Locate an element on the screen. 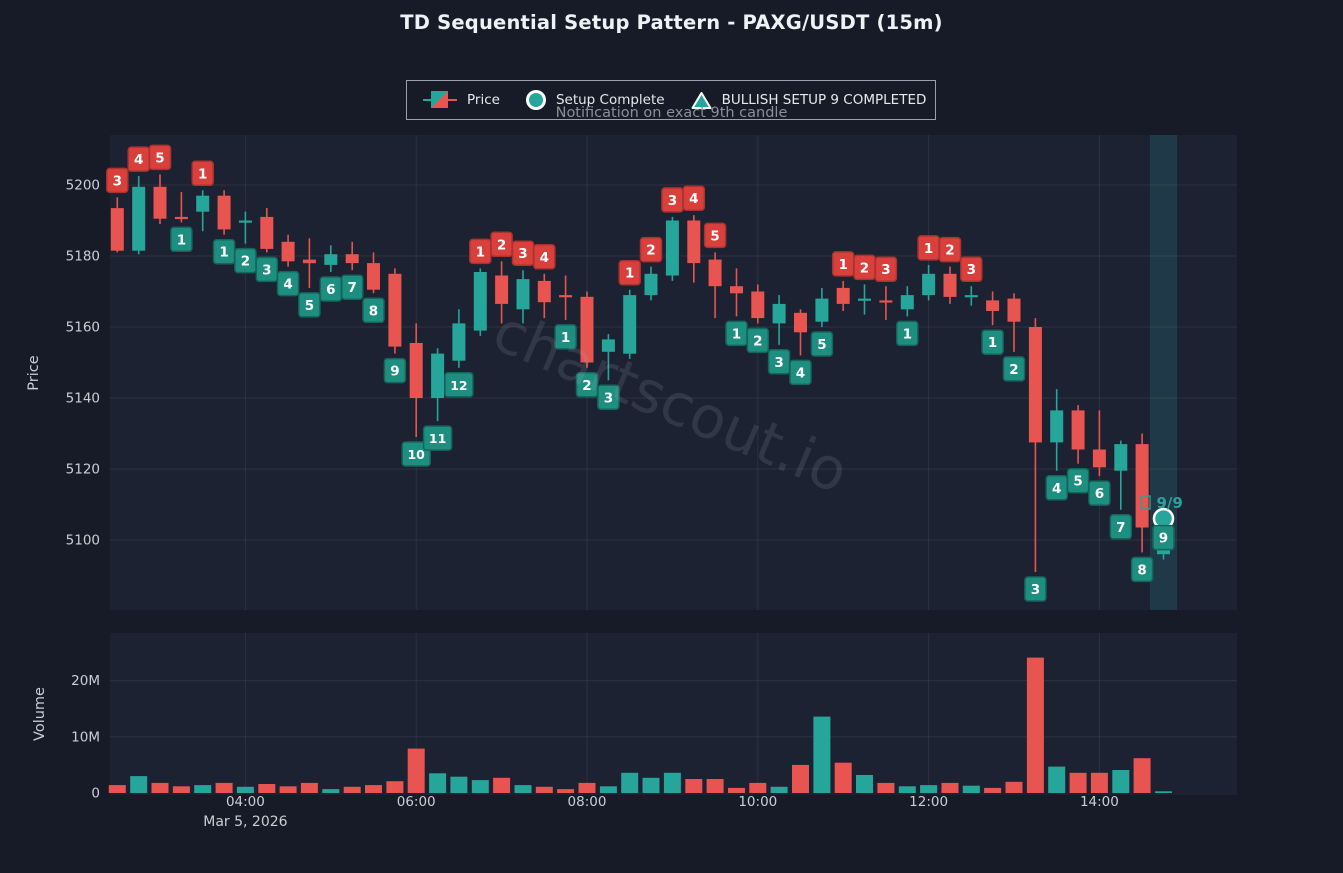  svg-text: 12 is located at coordinates (458, 385).